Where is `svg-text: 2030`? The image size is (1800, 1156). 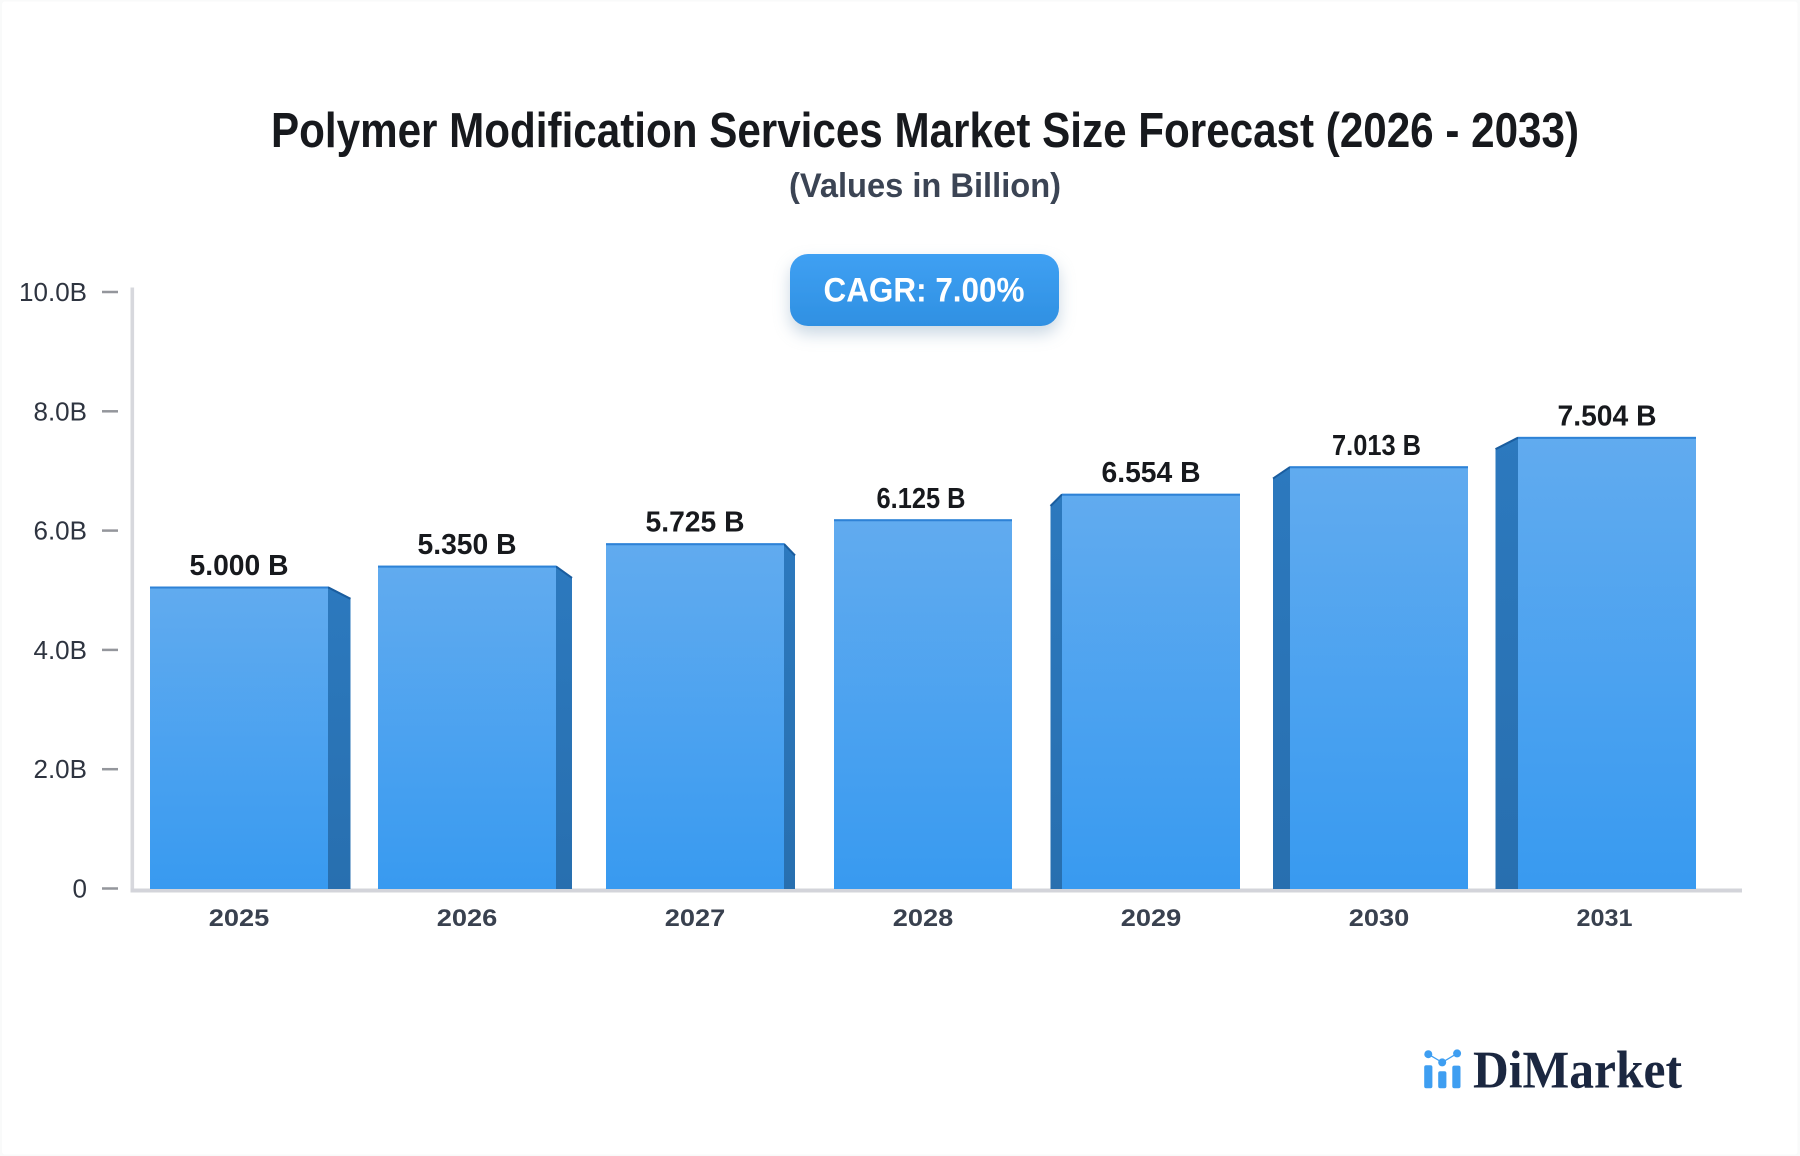 svg-text: 2030 is located at coordinates (1379, 918).